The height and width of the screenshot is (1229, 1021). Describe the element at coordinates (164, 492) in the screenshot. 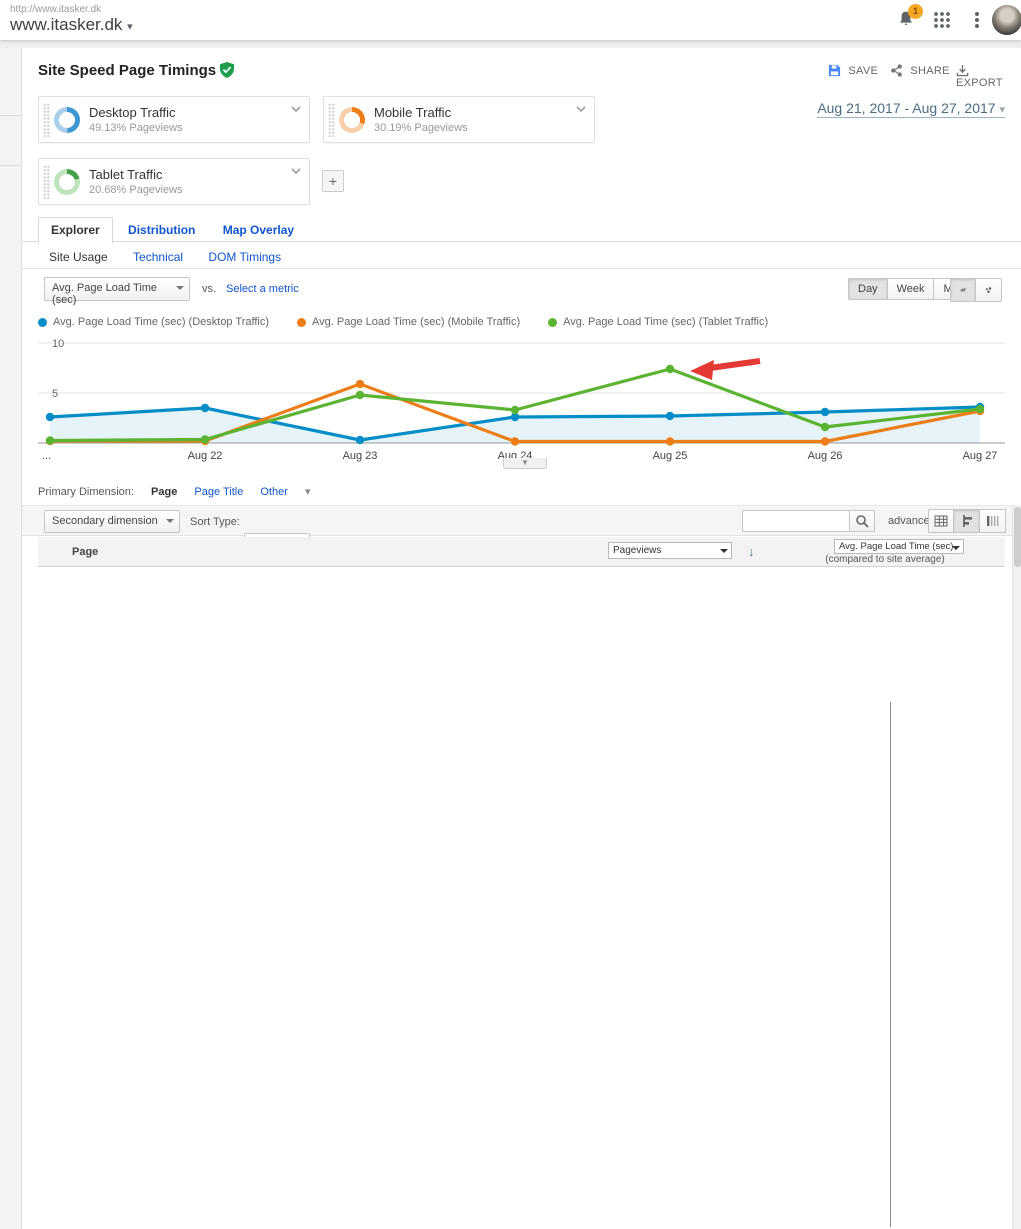

I see `dimension-page: Page` at that location.